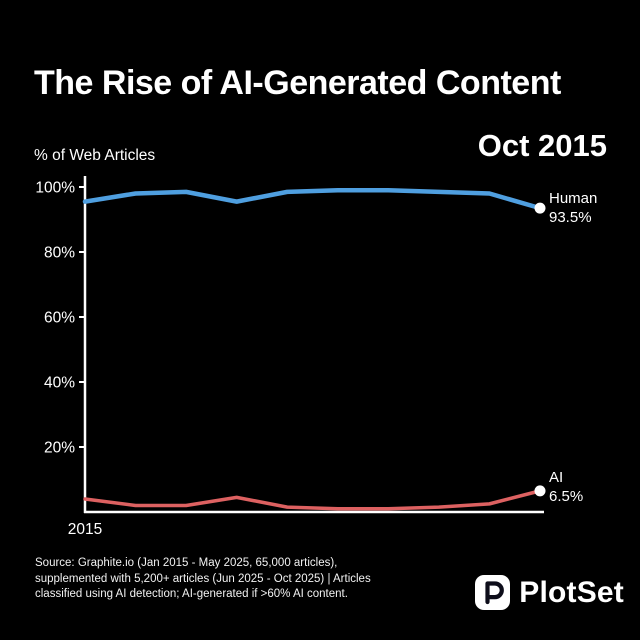  What do you see at coordinates (55, 188) in the screenshot?
I see `y-tick-label: 100%` at bounding box center [55, 188].